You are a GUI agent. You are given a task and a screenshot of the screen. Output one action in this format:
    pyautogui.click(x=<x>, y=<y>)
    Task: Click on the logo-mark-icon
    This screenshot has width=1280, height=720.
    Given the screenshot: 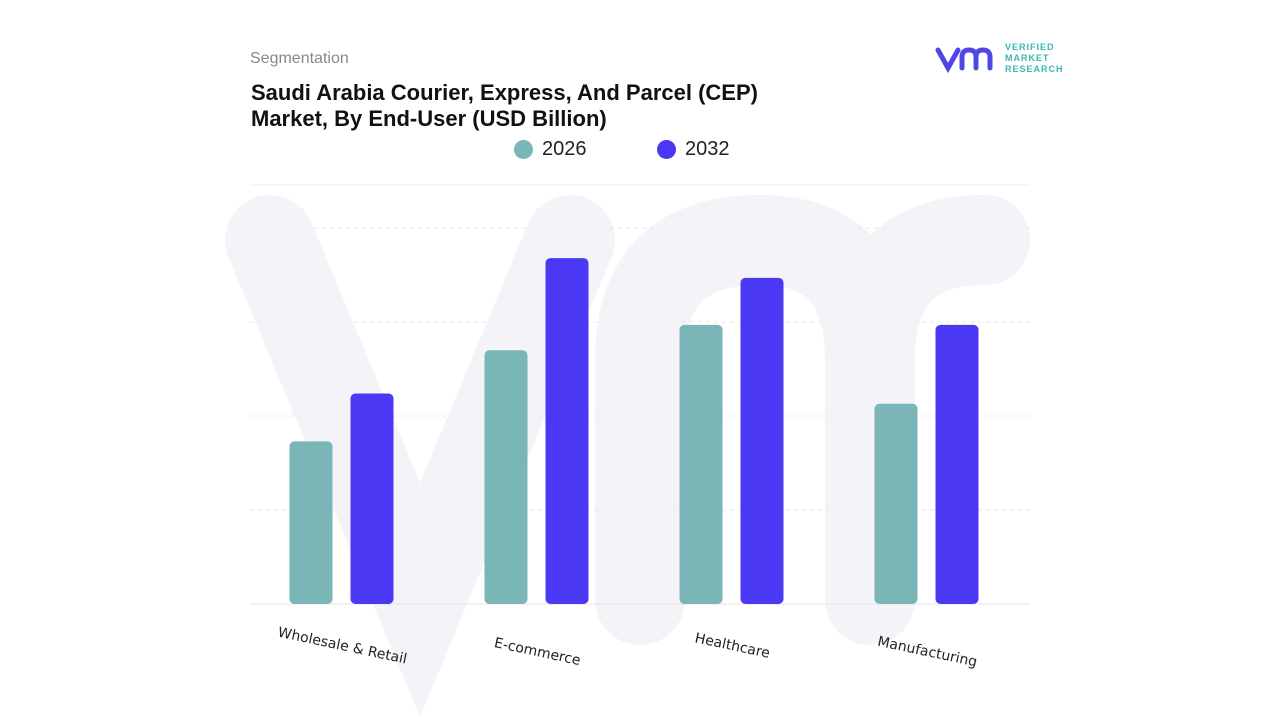 What is the action you would take?
    pyautogui.click(x=964, y=59)
    